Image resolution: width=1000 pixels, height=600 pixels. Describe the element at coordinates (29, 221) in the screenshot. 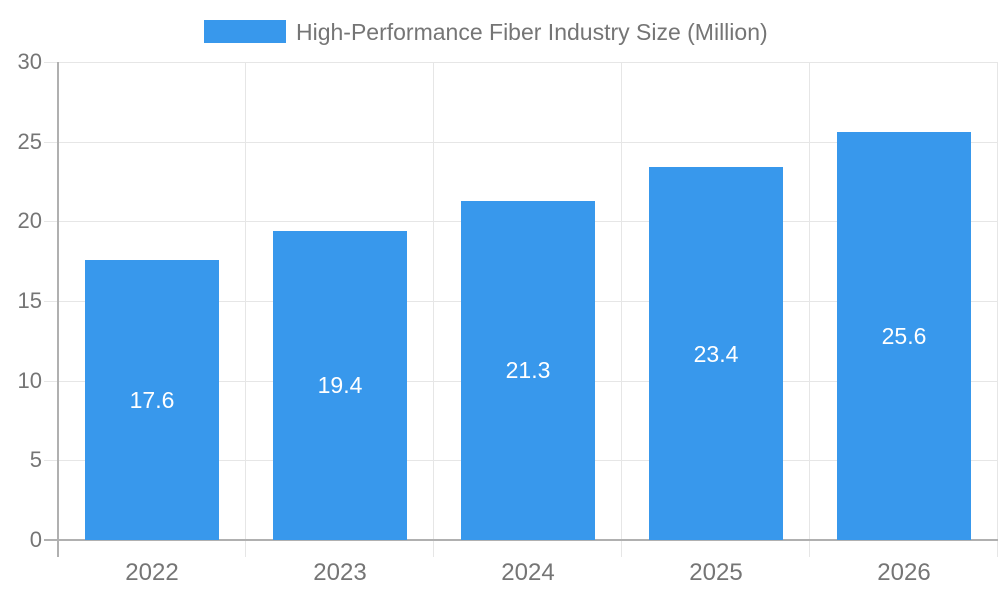

I see `y-axis-tick-label: 20` at that location.